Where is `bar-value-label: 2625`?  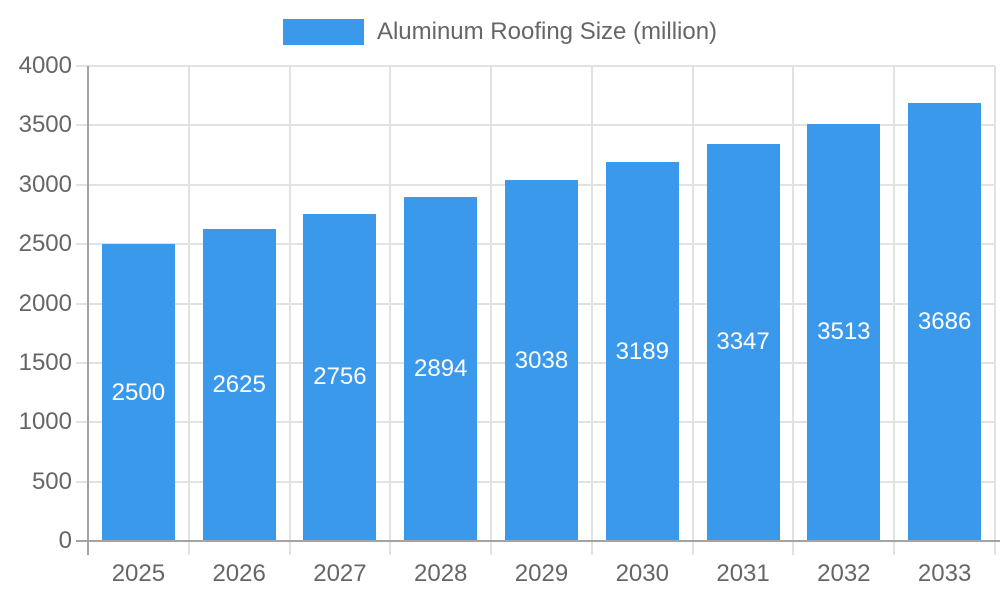
bar-value-label: 2625 is located at coordinates (239, 385).